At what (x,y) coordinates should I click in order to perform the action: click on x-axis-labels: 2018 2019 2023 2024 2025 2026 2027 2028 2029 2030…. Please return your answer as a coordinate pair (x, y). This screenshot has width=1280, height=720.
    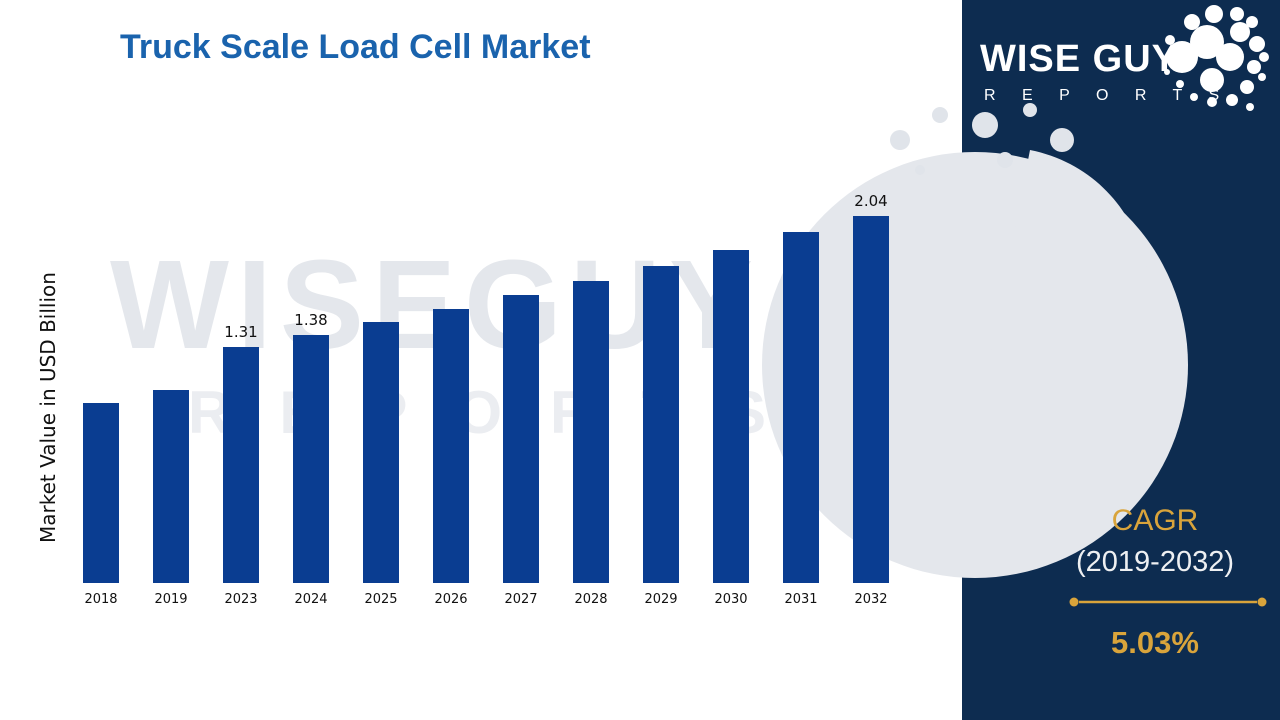
    Looking at the image, I should click on (486, 599).